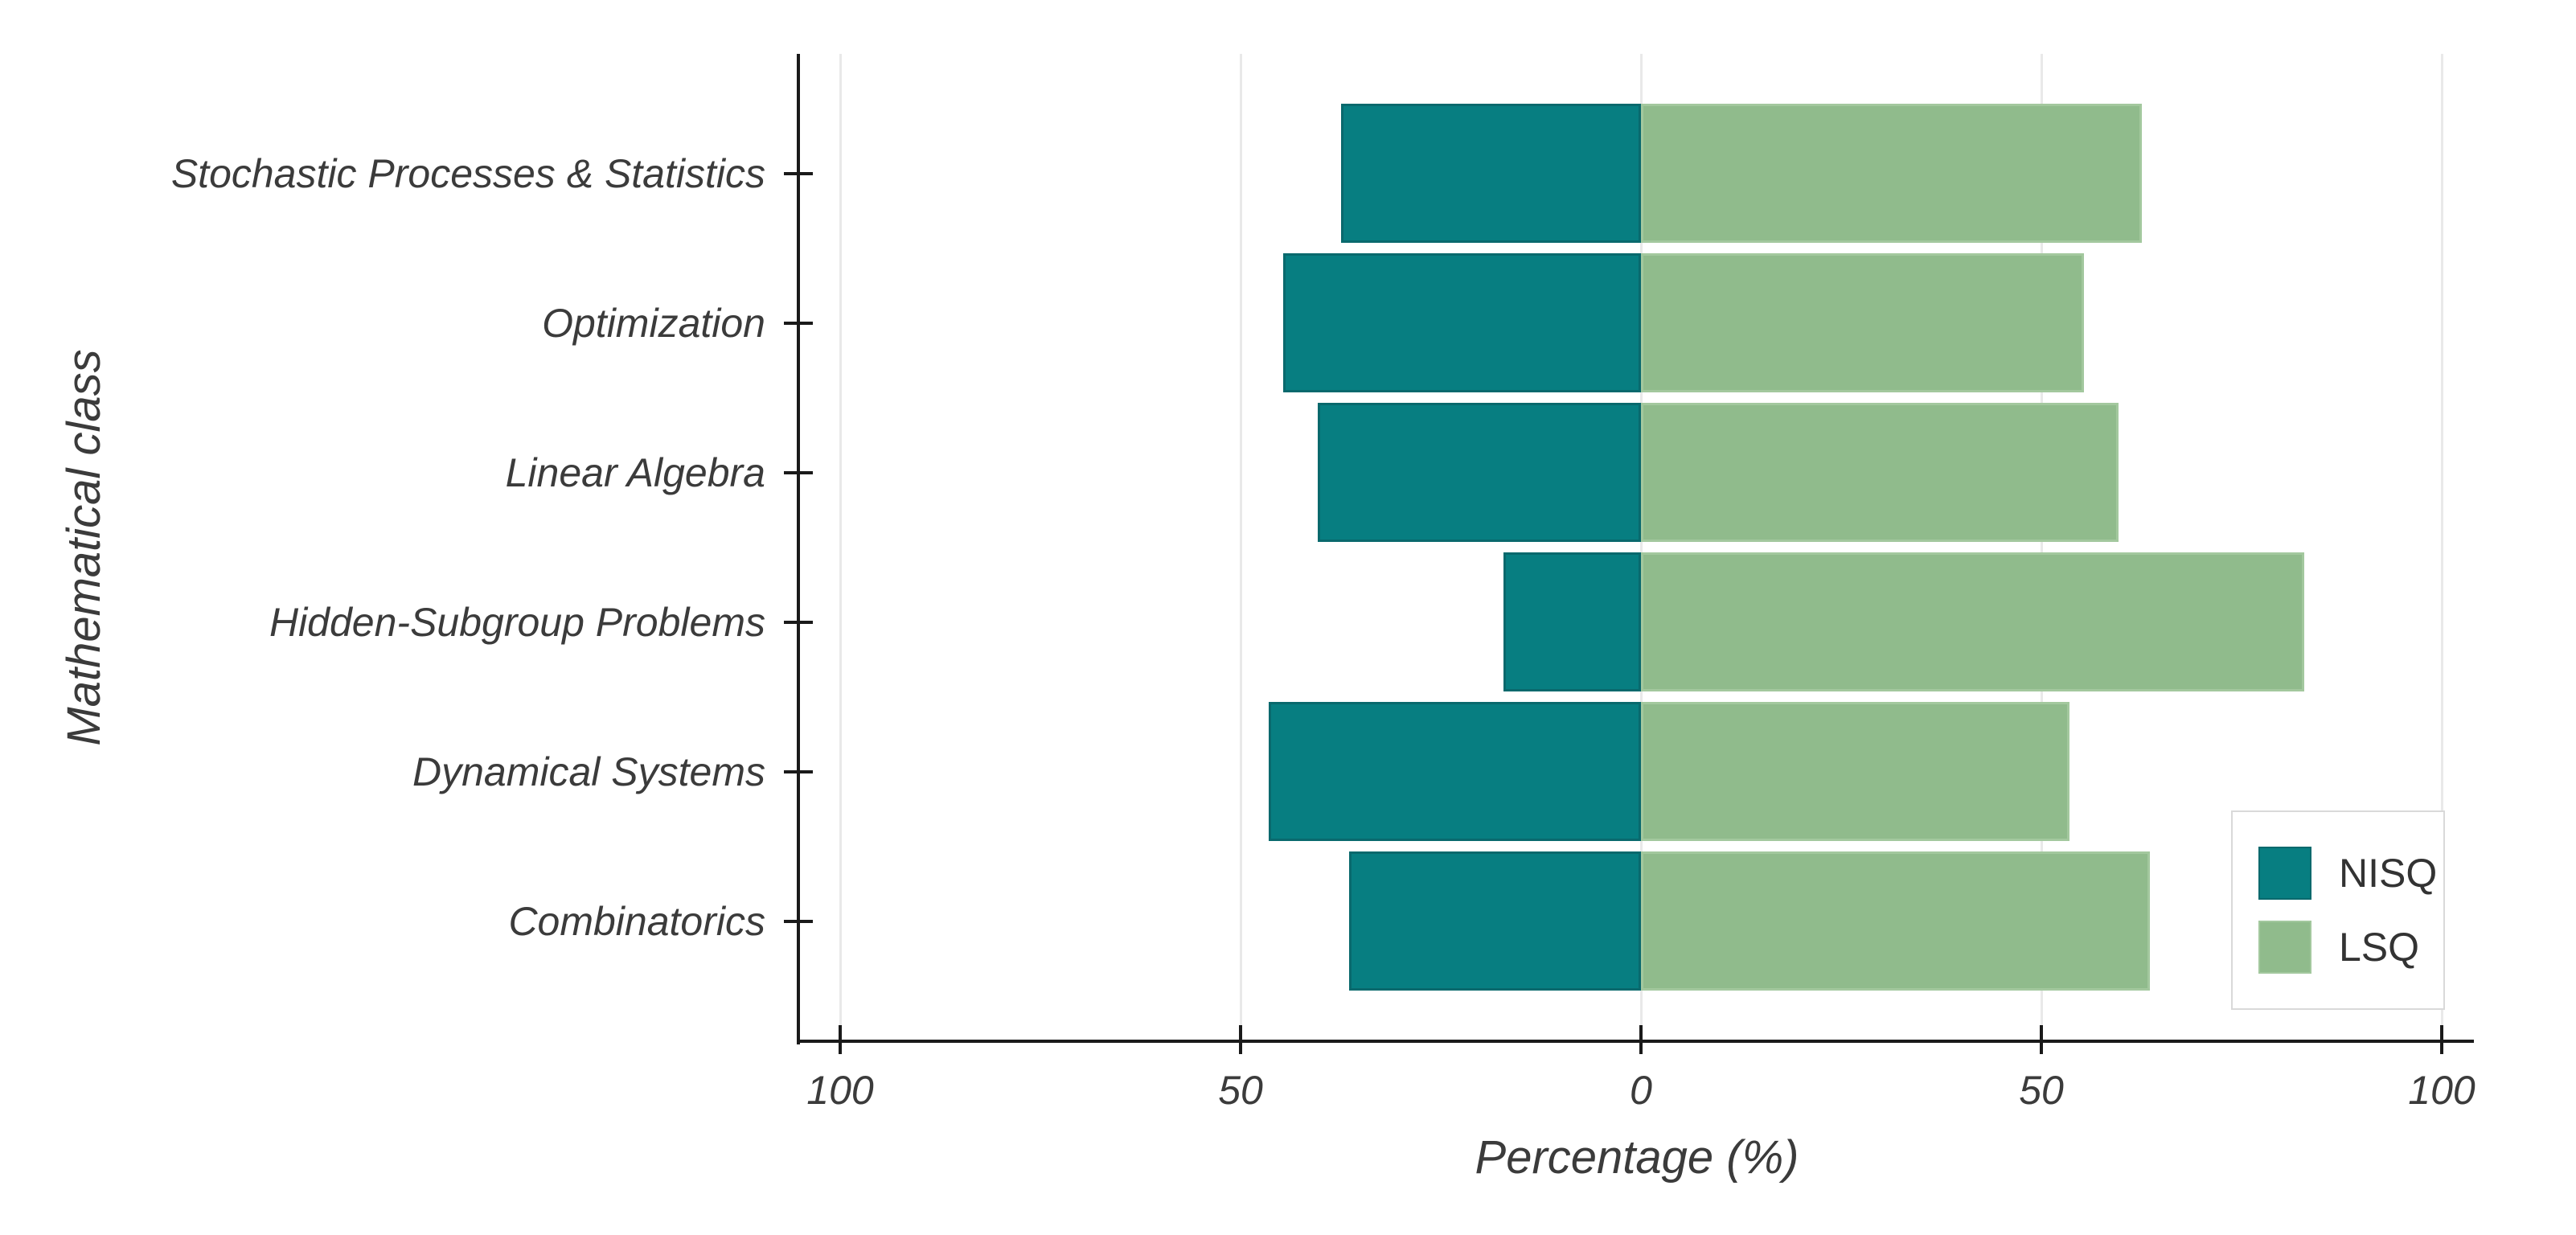 The image size is (2576, 1235). I want to click on legend-item-lsq: LSQ, so click(2350, 948).